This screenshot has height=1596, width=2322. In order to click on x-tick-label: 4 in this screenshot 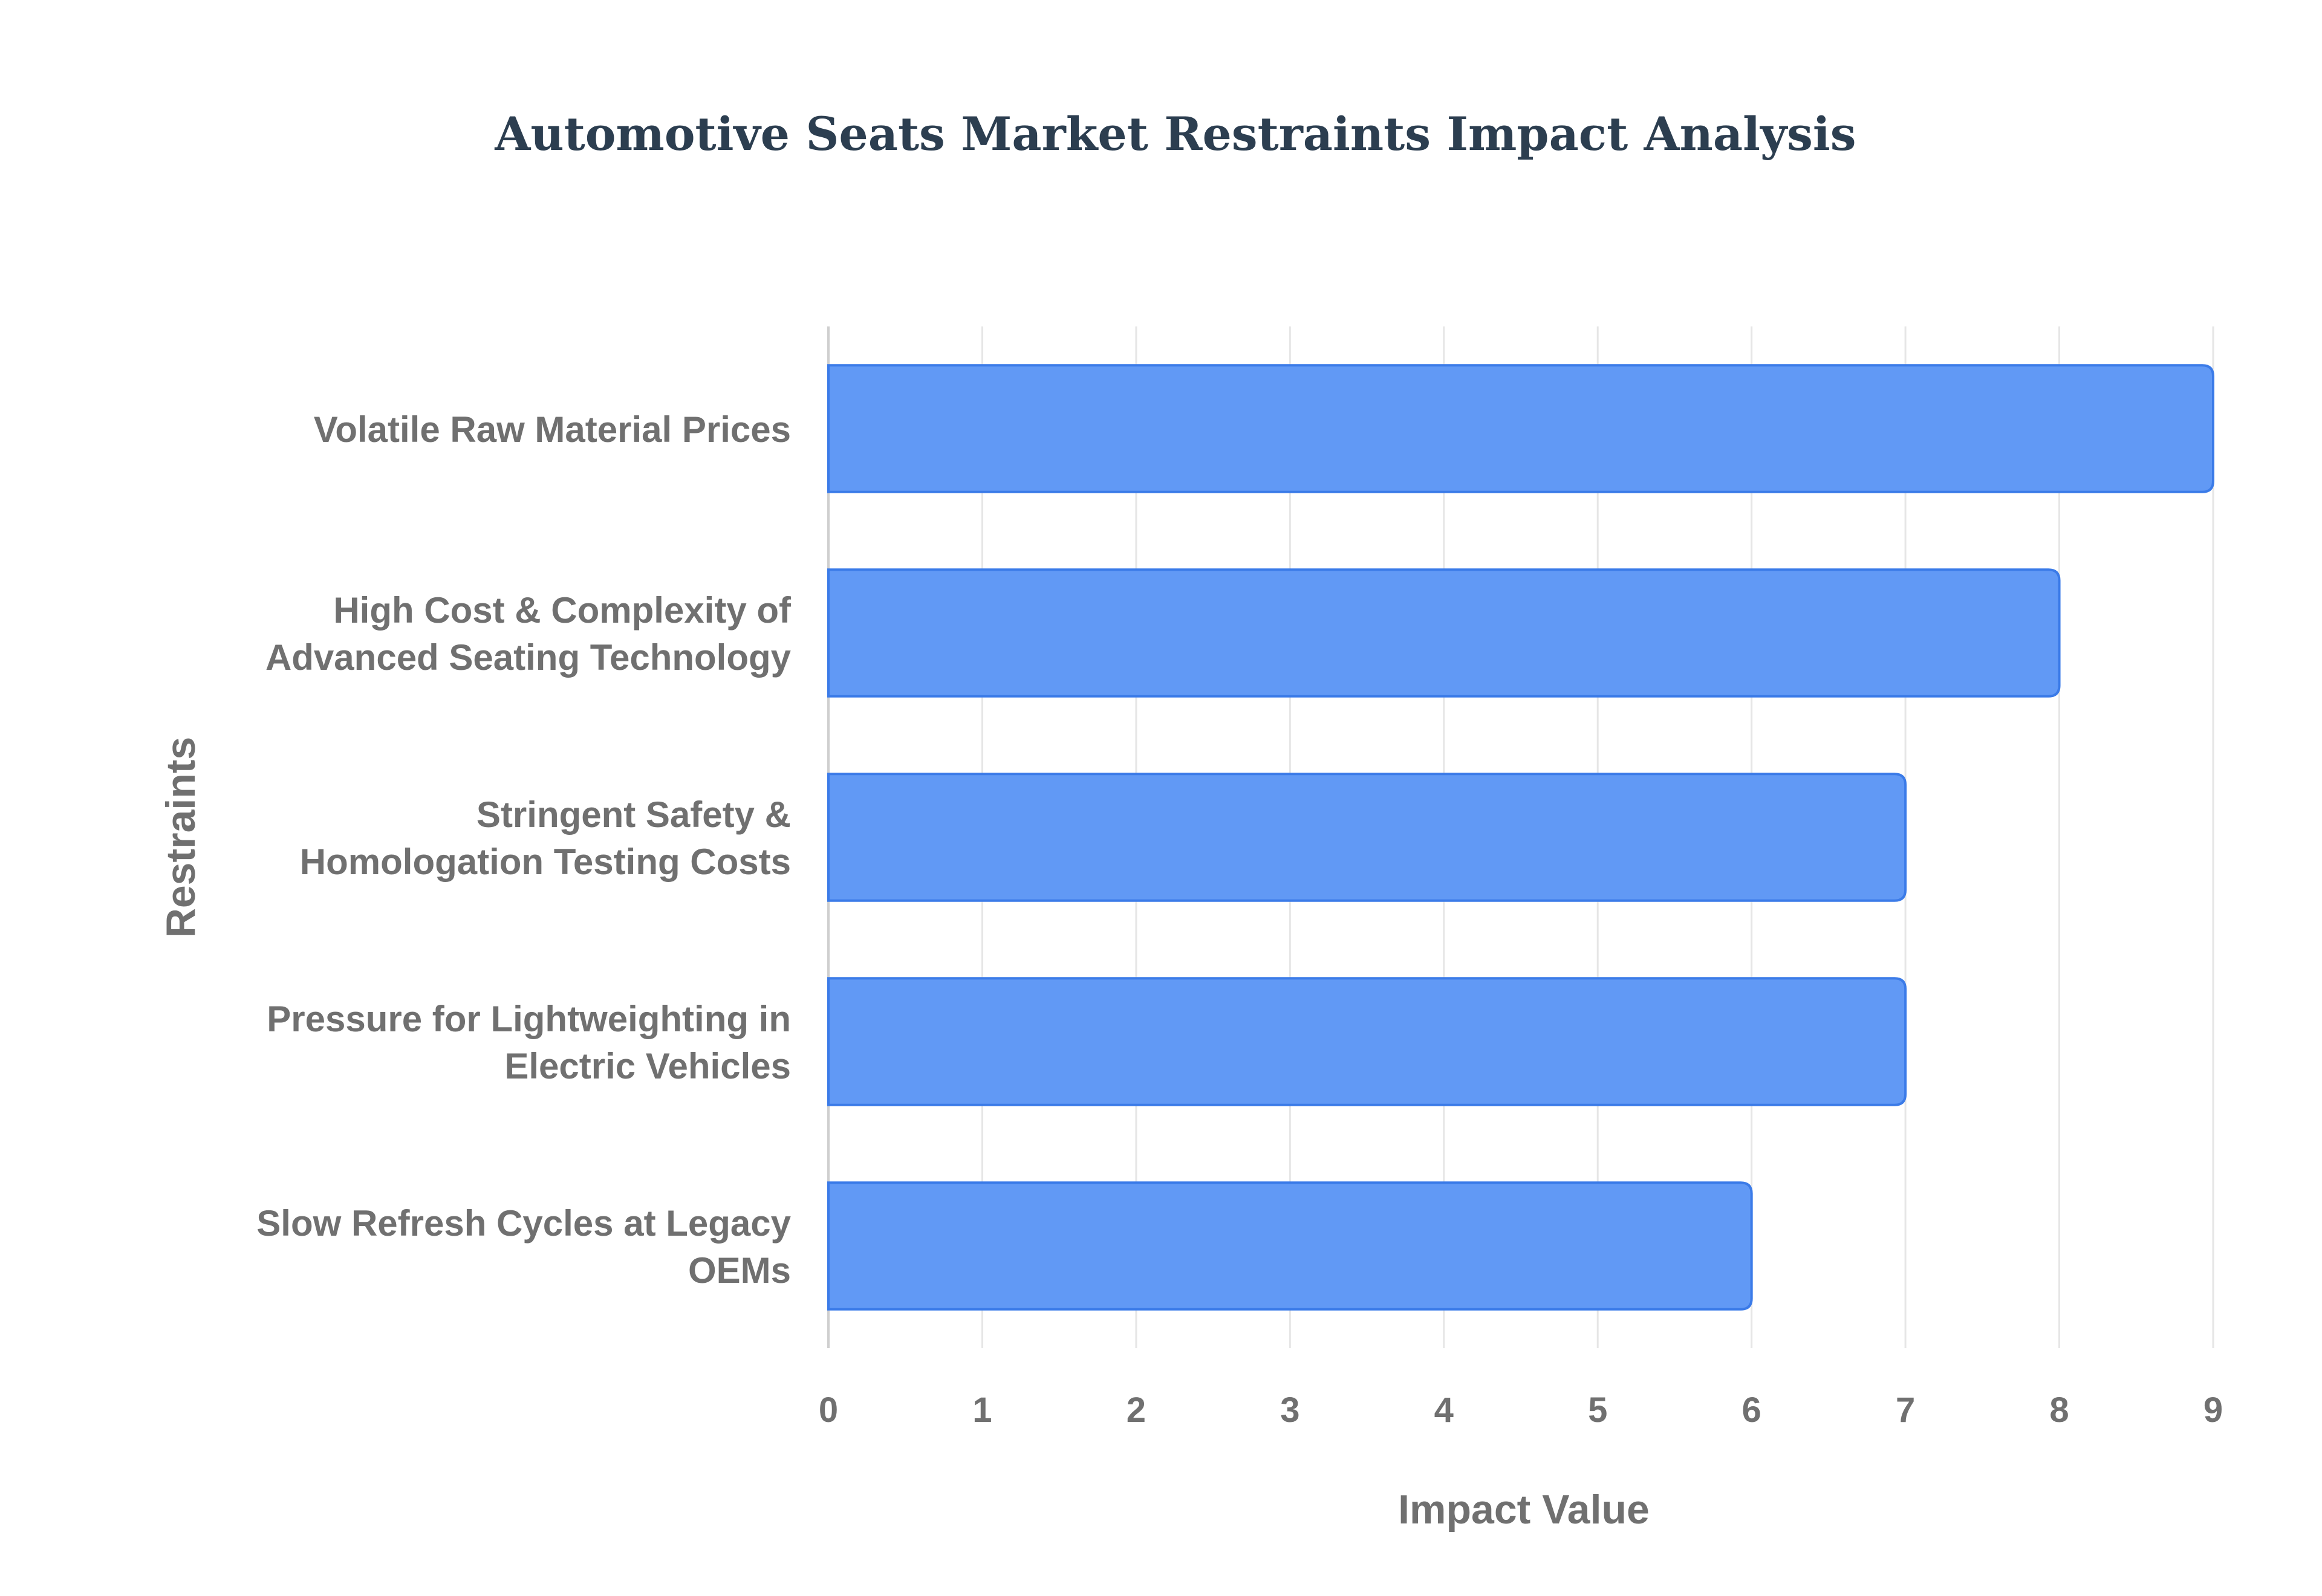, I will do `click(1444, 1410)`.